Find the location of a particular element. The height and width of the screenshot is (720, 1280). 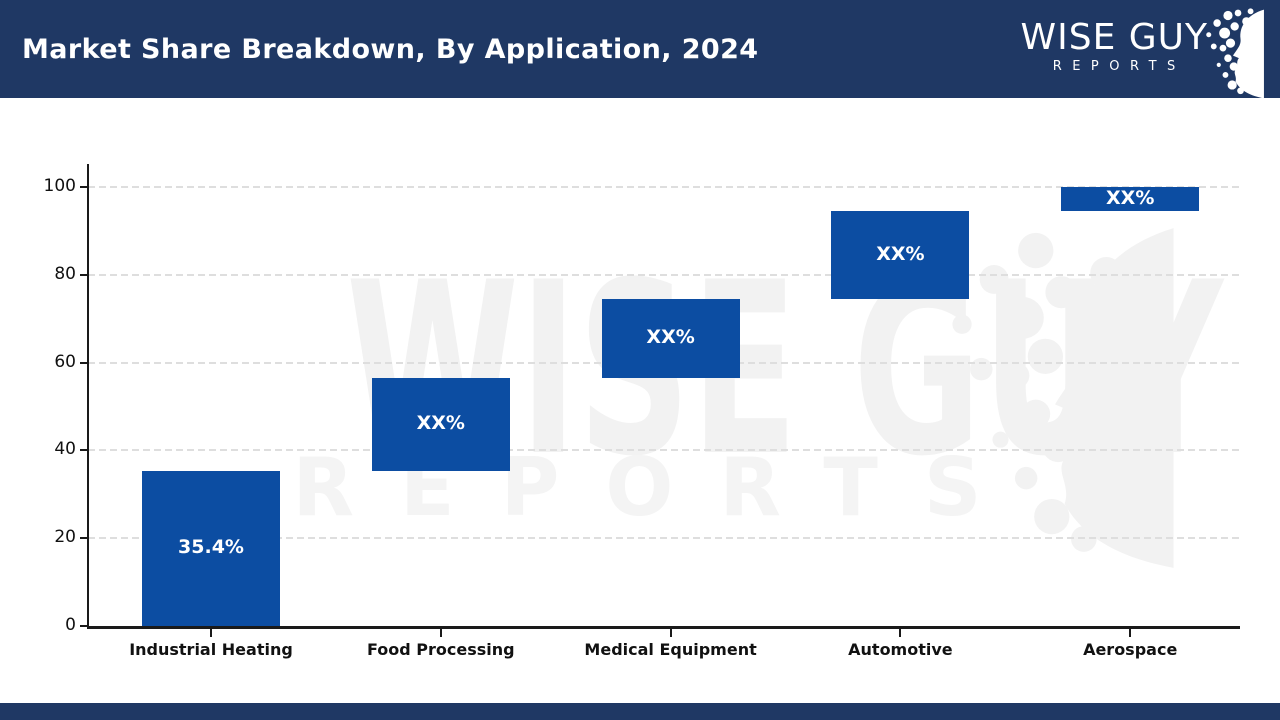

wise-guy-reports-logo: WISE GUY REPORTS is located at coordinates (1139, 52).